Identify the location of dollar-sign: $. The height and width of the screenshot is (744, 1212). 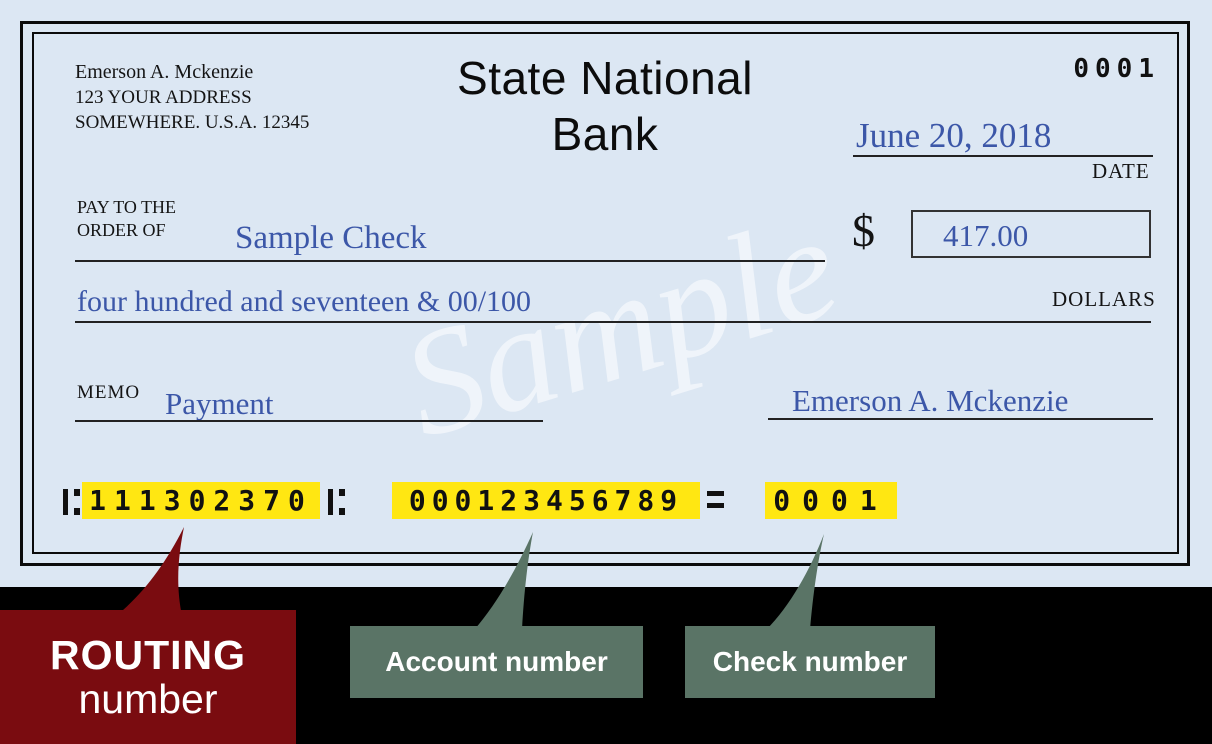
(863, 230).